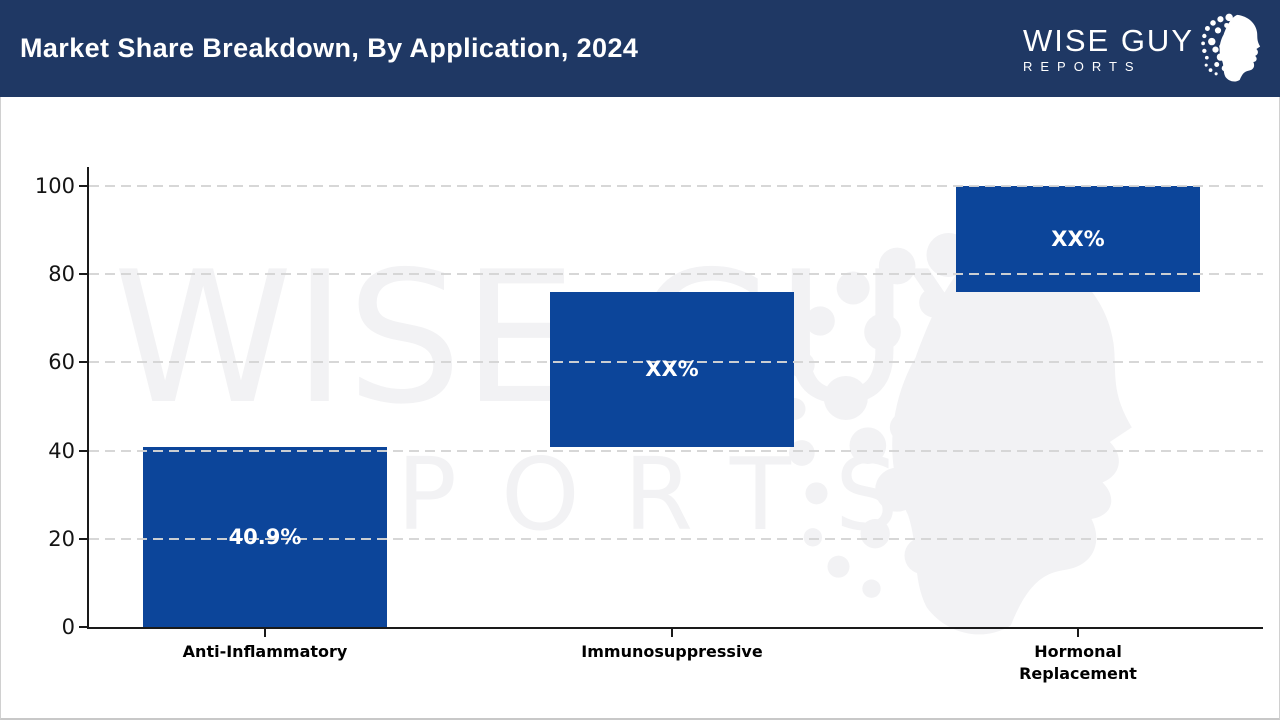 This screenshot has width=1280, height=720. Describe the element at coordinates (672, 633) in the screenshot. I see `x-tick-immunosuppressive` at that location.